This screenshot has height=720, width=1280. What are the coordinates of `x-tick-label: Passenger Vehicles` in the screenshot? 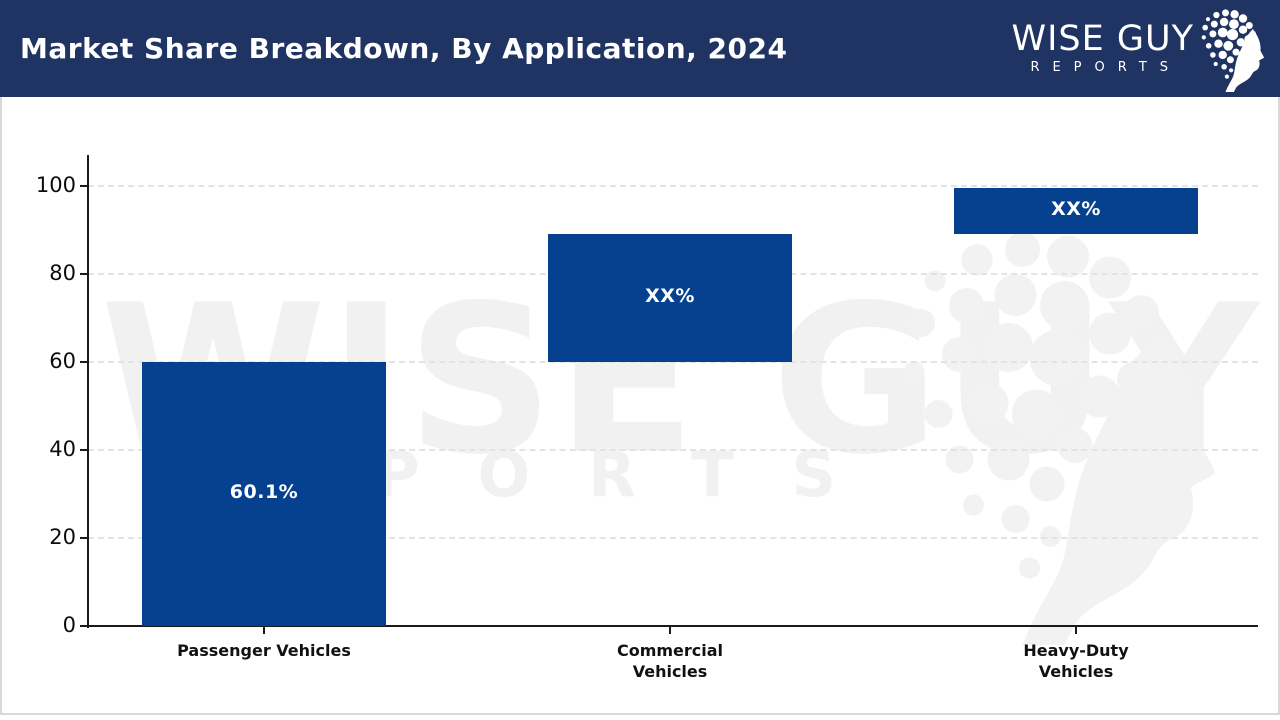 It's located at (264, 650).